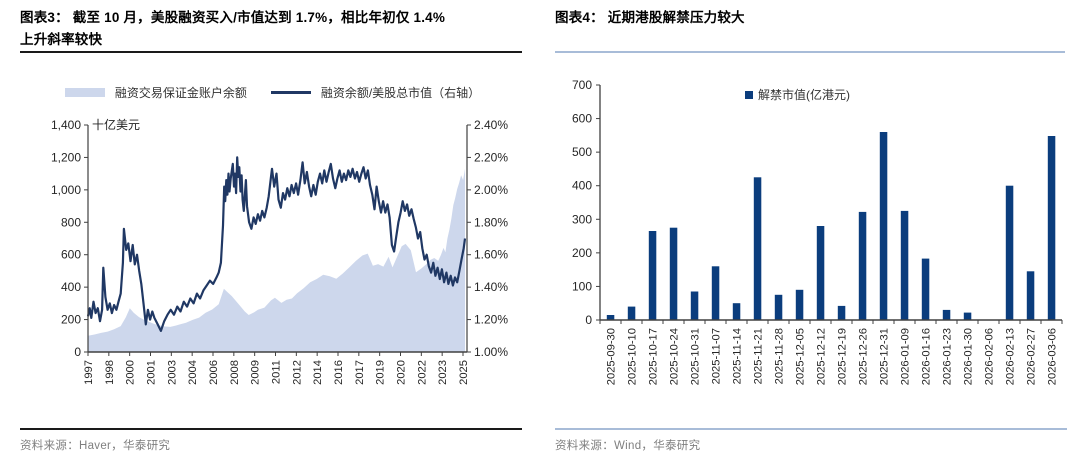 This screenshot has width=1080, height=464. What do you see at coordinates (422, 372) in the screenshot?
I see `x-axis-tick-label: 2022` at bounding box center [422, 372].